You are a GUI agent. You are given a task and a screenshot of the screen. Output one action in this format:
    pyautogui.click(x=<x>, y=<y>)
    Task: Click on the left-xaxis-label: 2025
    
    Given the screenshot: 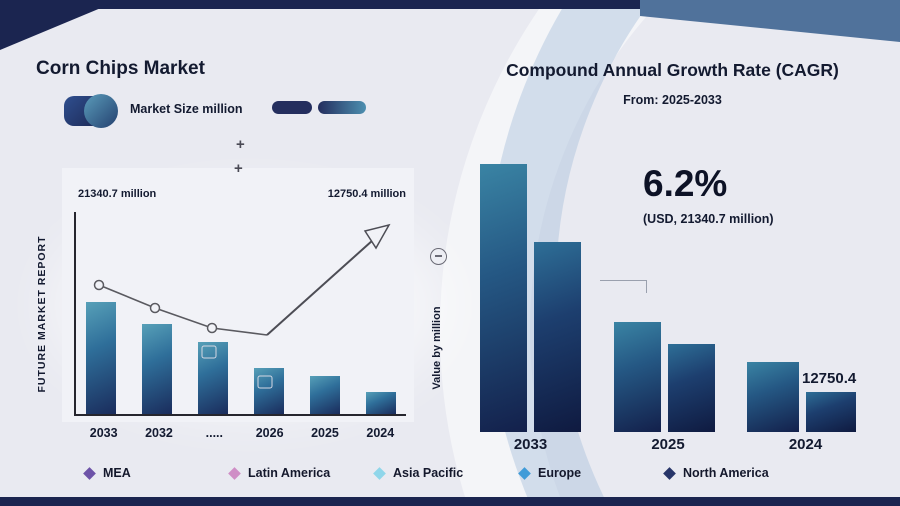 What is the action you would take?
    pyautogui.click(x=325, y=433)
    